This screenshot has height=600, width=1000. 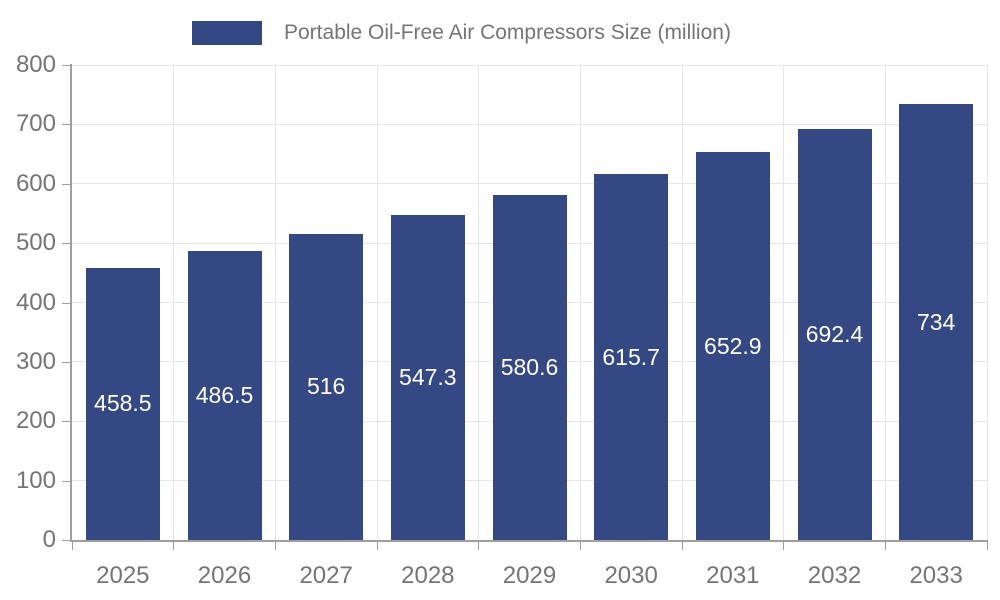 I want to click on bar-value-label: 580.6, so click(x=529, y=367).